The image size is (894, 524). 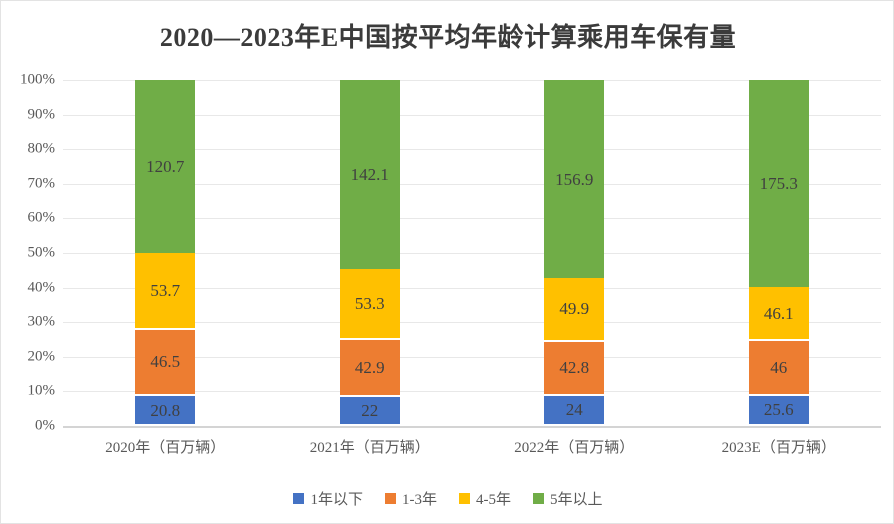 What do you see at coordinates (41, 390) in the screenshot?
I see `y-axis-tick-label: 10%` at bounding box center [41, 390].